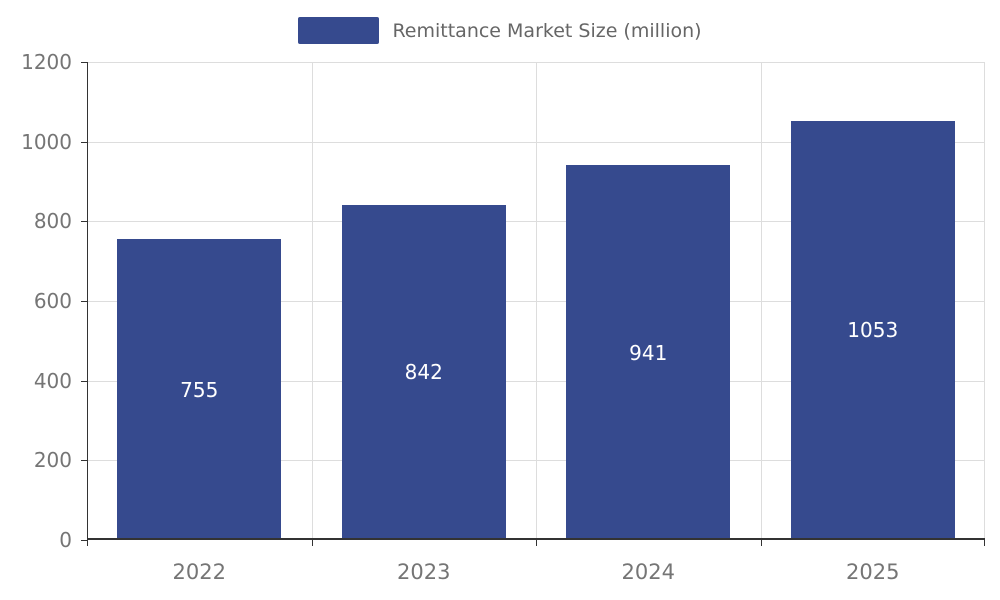  I want to click on legend-label: Remittance Market Size (million), so click(547, 30).